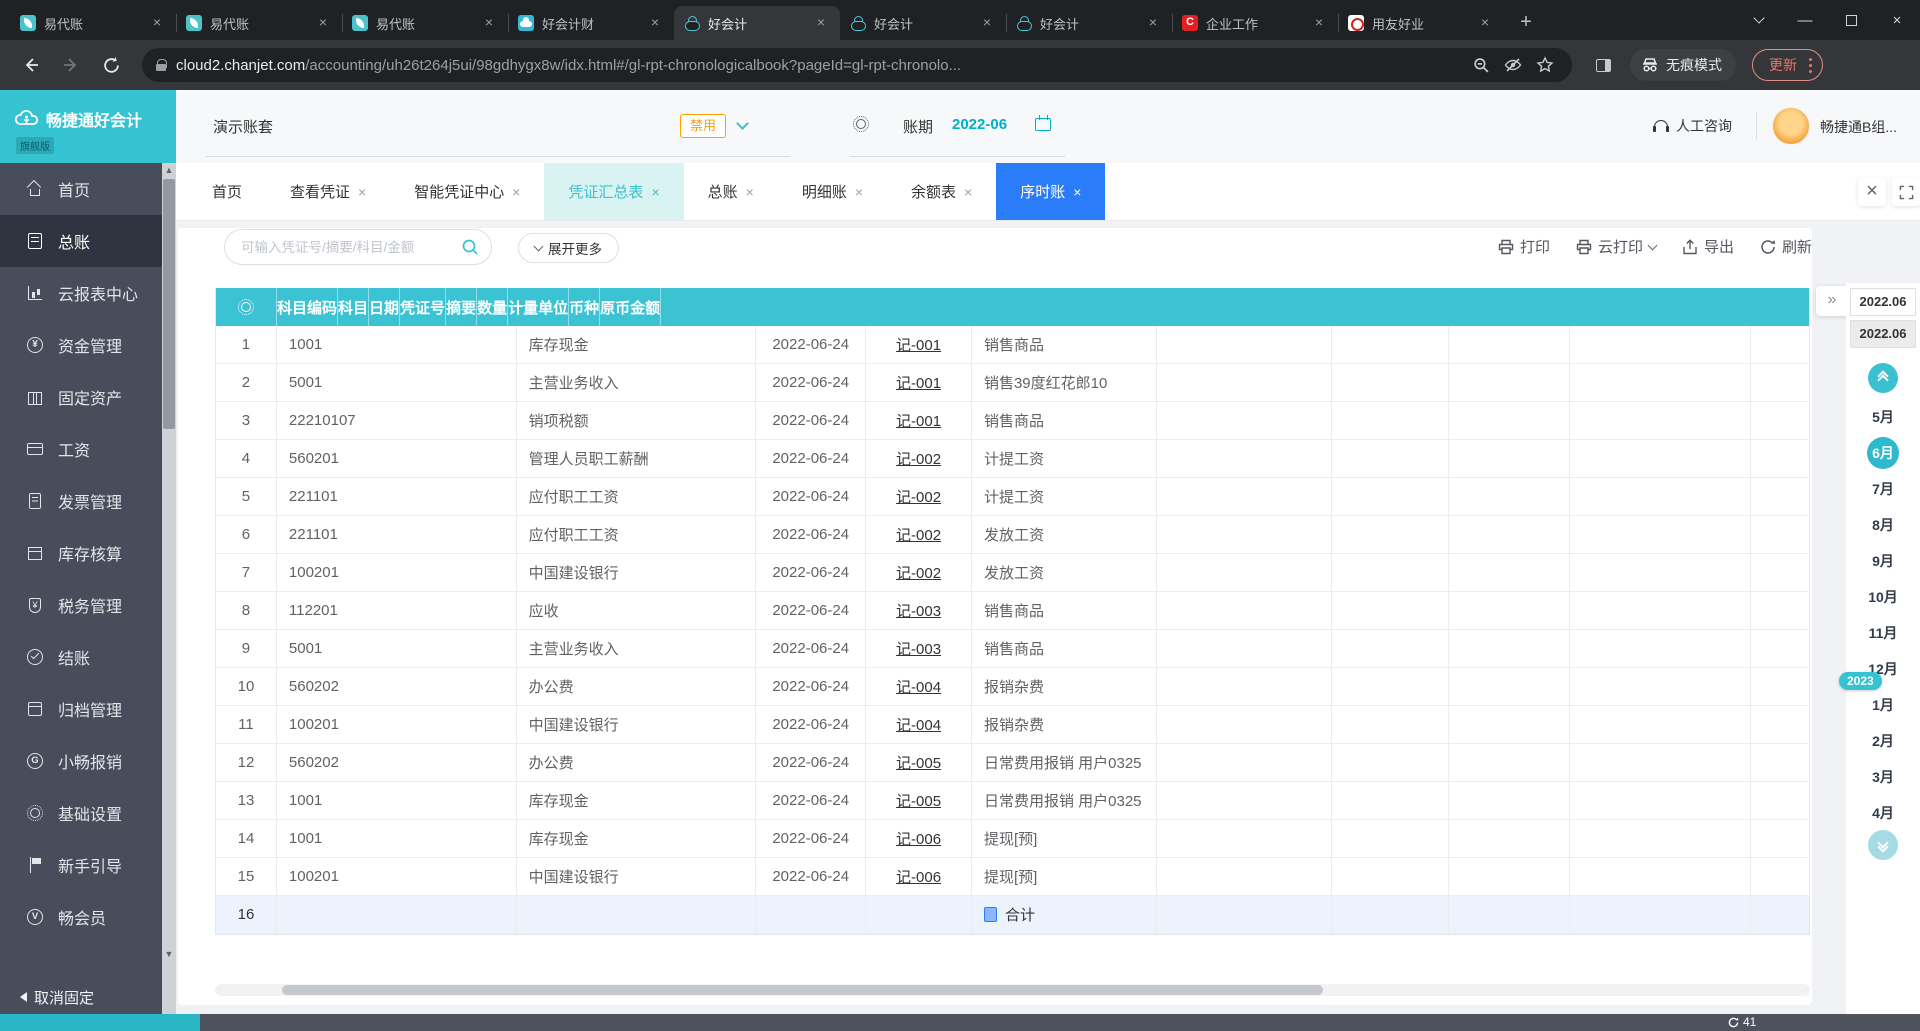 The width and height of the screenshot is (1920, 1031). I want to click on lock-icon, so click(161, 65).